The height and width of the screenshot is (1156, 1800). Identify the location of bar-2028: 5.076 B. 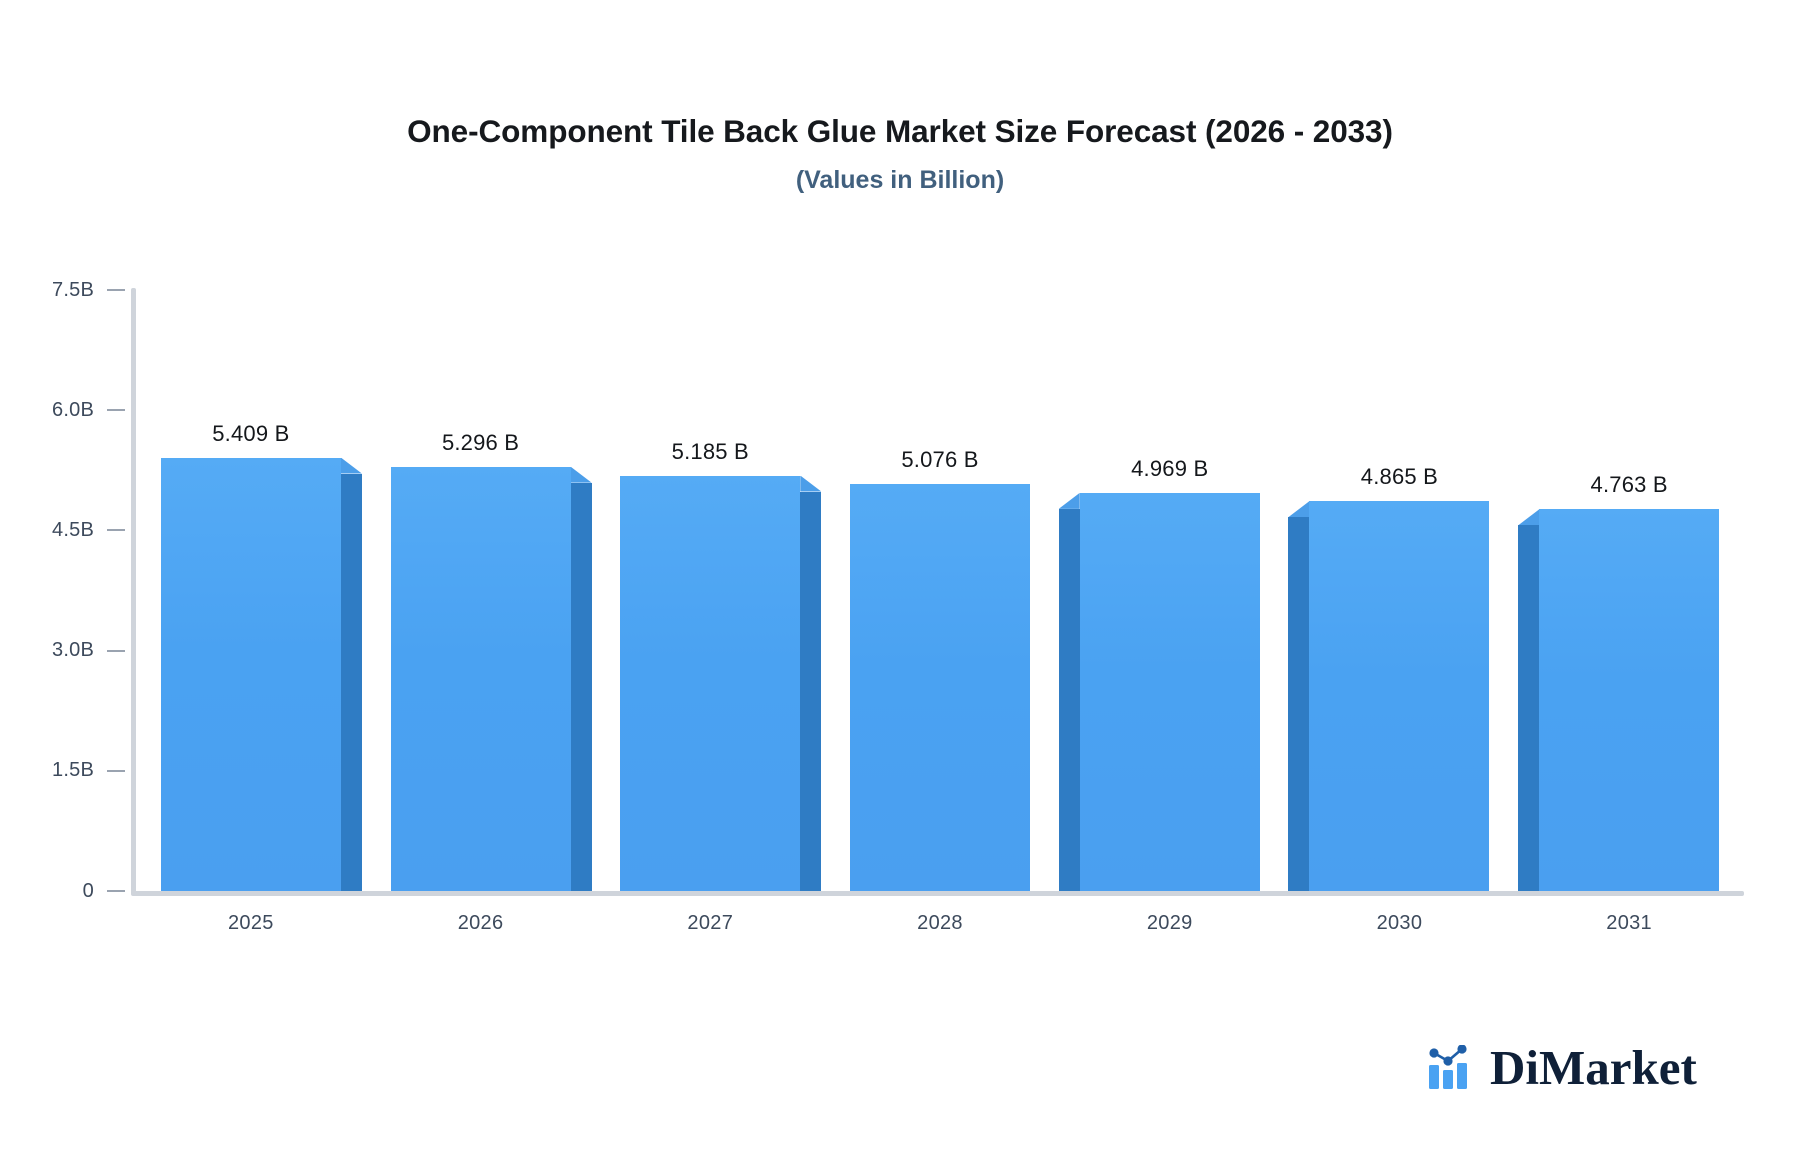
(940, 669).